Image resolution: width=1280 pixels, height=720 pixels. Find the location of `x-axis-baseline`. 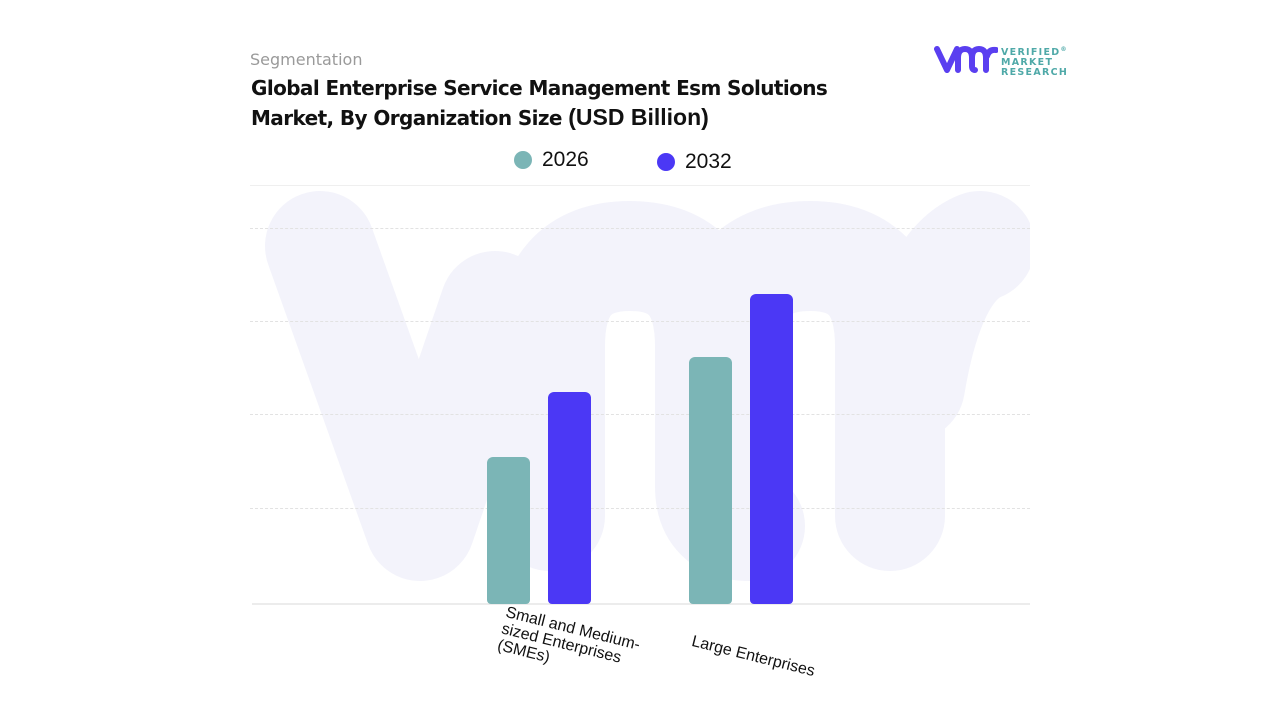

x-axis-baseline is located at coordinates (641, 604).